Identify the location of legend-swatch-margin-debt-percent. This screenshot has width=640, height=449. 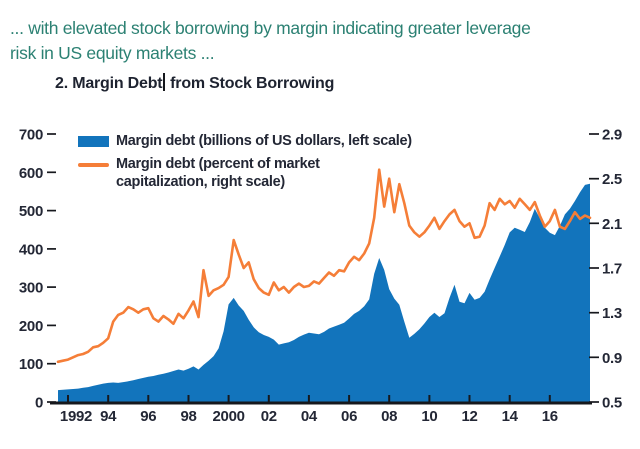
(93, 165).